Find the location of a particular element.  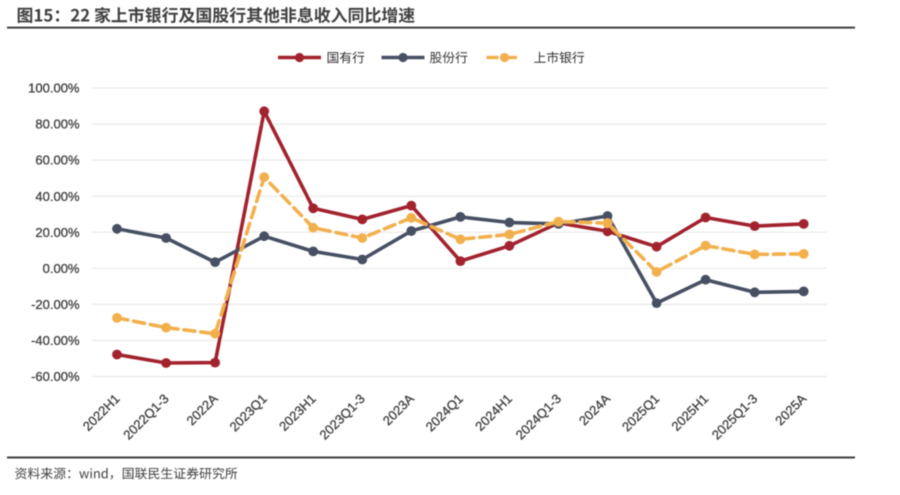

svg-text: 100.00% is located at coordinates (54, 88).